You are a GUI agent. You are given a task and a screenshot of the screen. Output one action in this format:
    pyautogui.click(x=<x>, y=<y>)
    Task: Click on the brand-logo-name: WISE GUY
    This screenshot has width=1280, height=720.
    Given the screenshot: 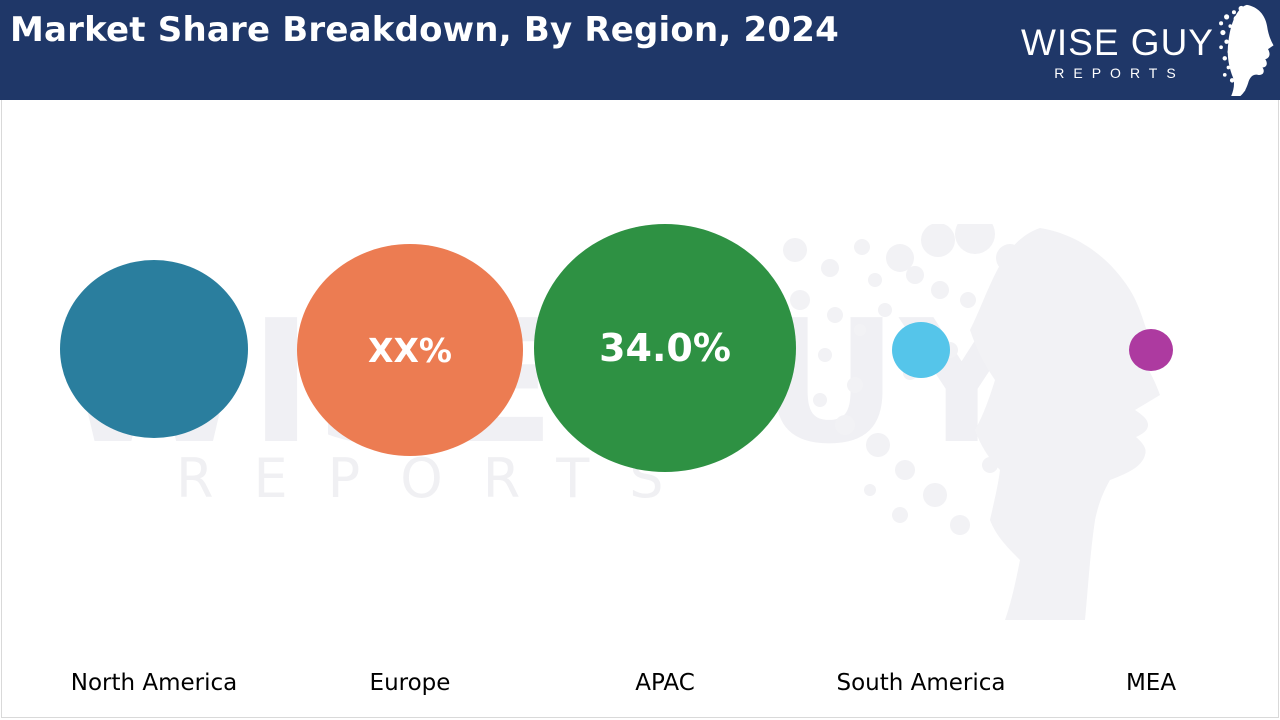 What is the action you would take?
    pyautogui.click(x=1117, y=42)
    